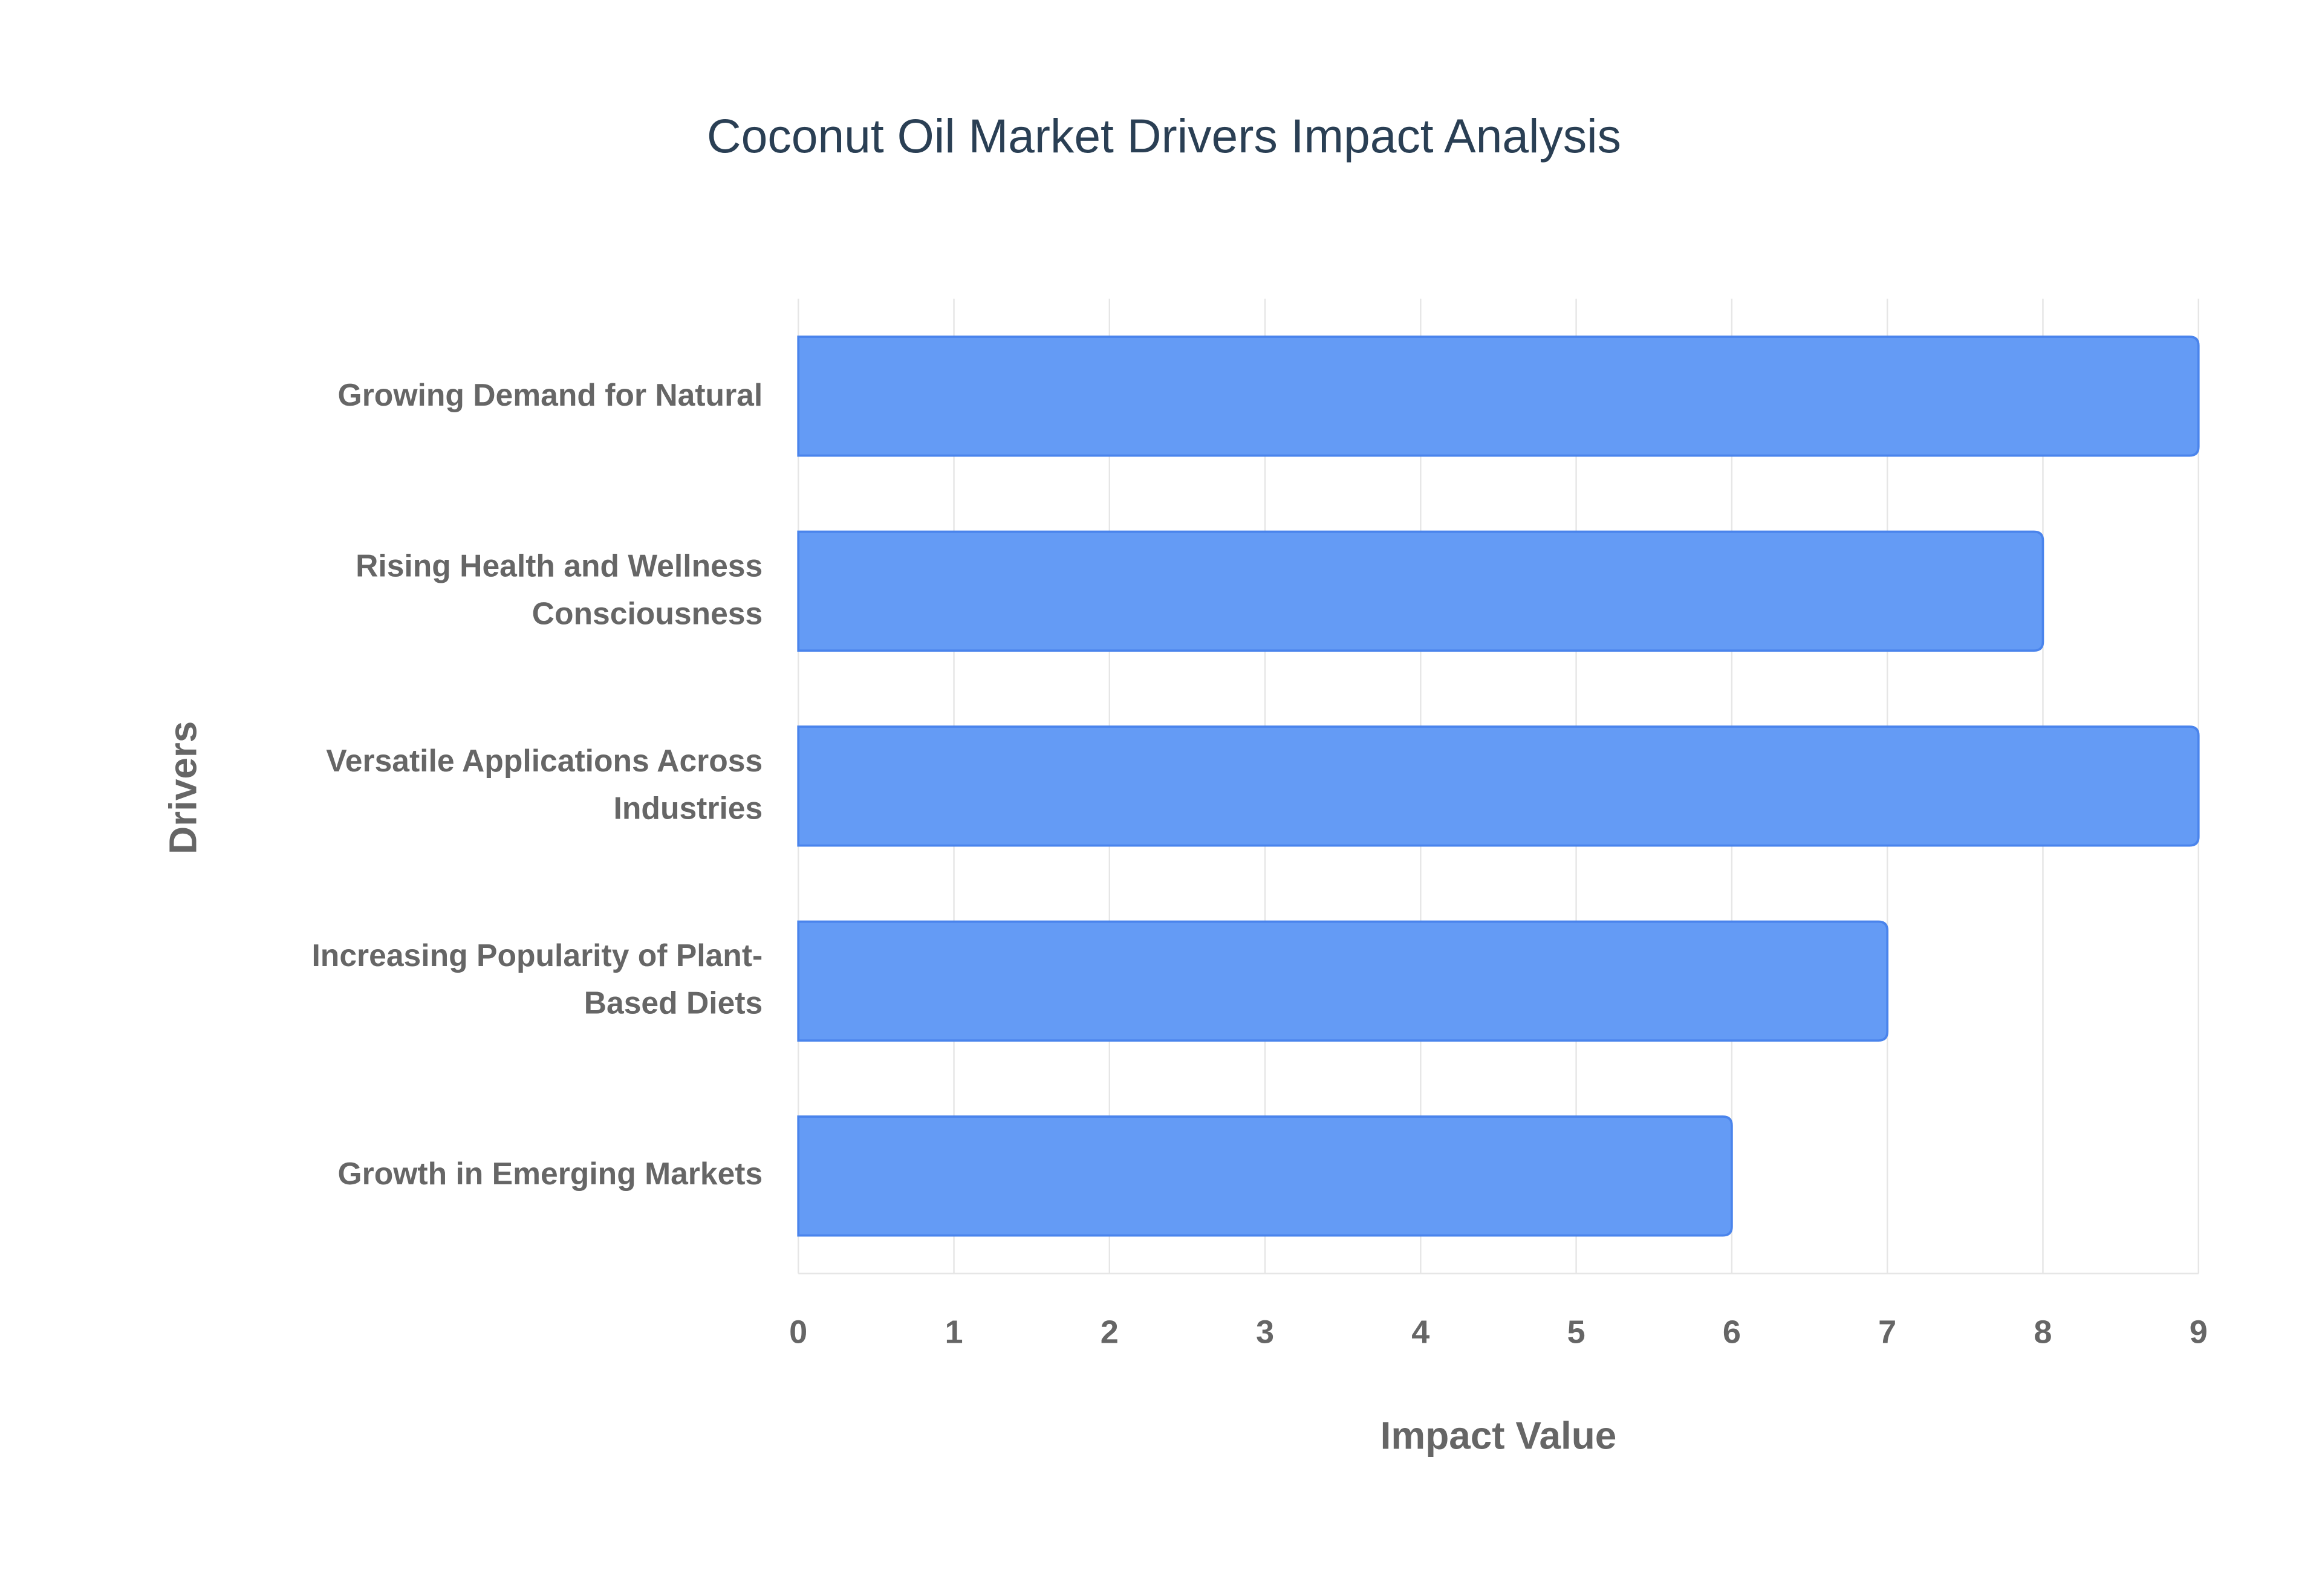  I want to click on y-tick-label-box: Rising Health and Wellness Consciousness, so click(559, 590).